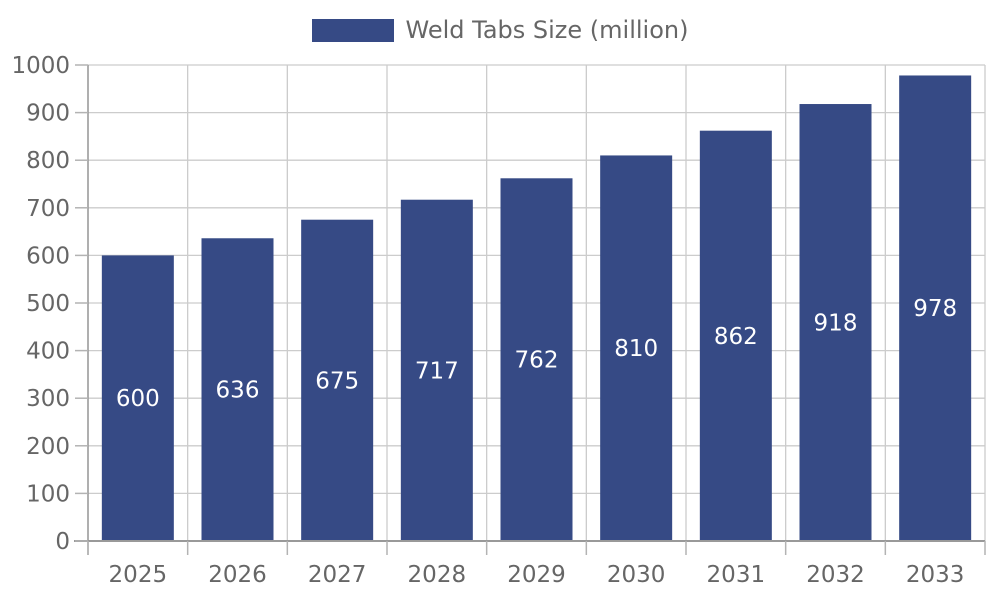  I want to click on bar-value-label: 717, so click(437, 371).